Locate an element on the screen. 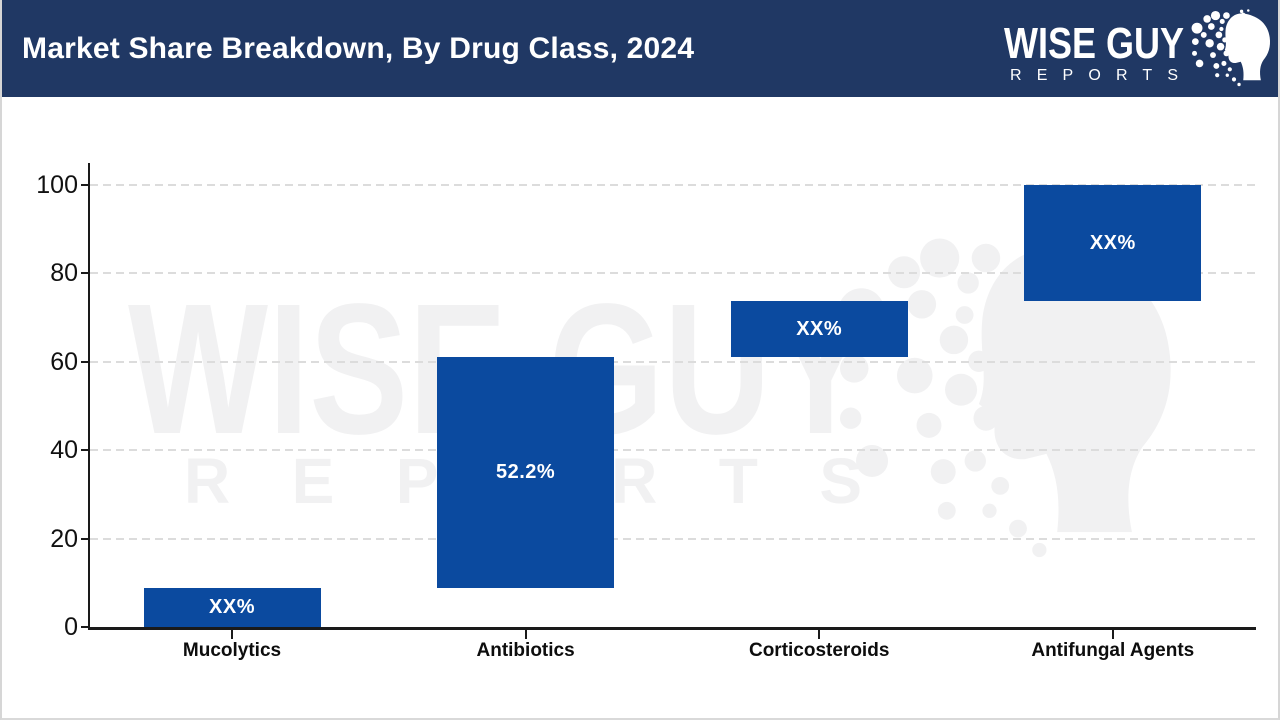 This screenshot has height=720, width=1280. wiseguy-logo: WISE GUY REPORTS is located at coordinates (1137, 48).